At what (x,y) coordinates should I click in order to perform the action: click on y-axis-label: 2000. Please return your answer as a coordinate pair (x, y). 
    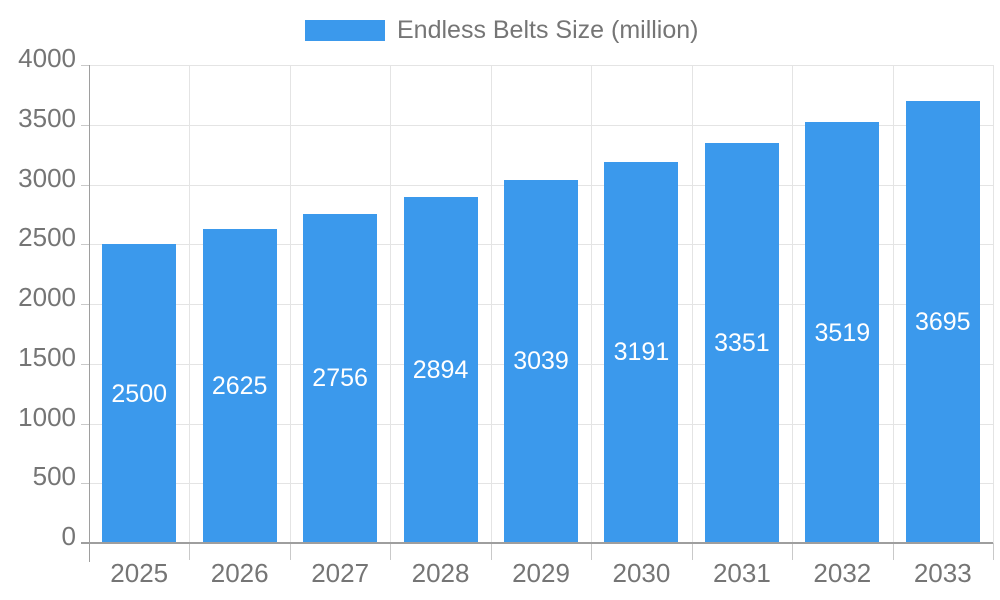
    Looking at the image, I should click on (47, 297).